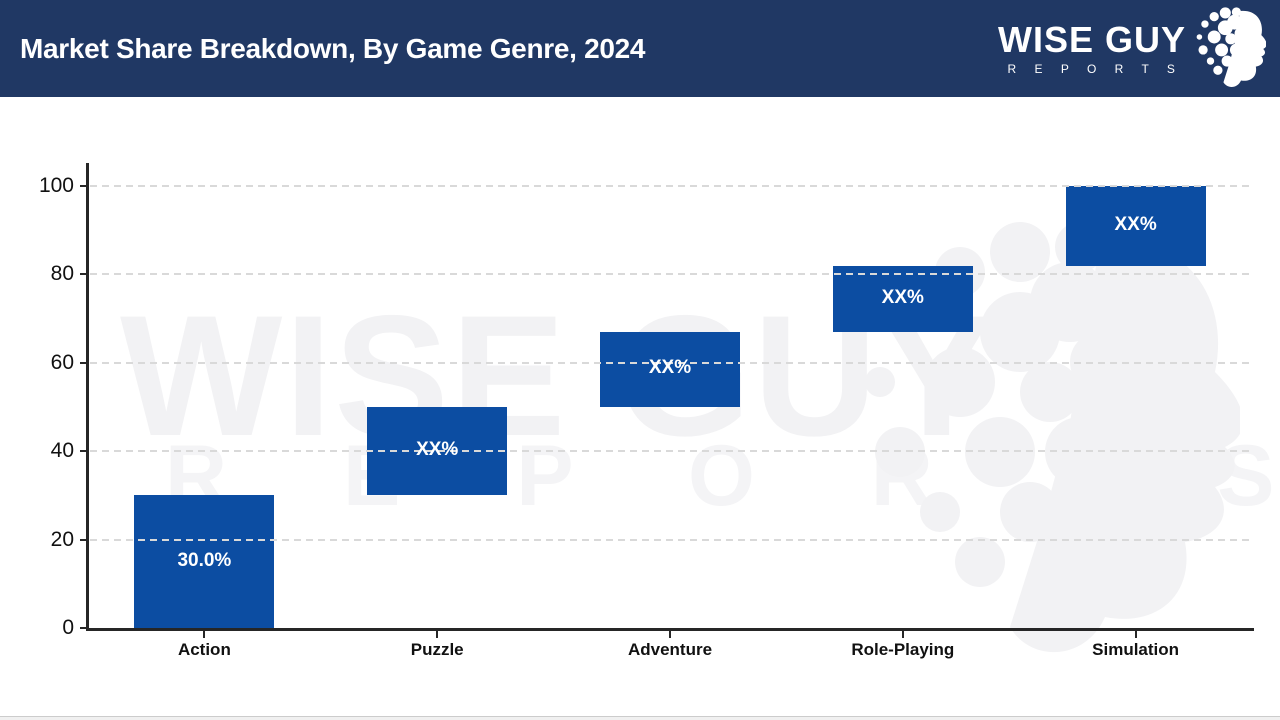 Image resolution: width=1280 pixels, height=720 pixels. Describe the element at coordinates (1095, 69) in the screenshot. I see `brand-subtext: R E P O R T S` at that location.